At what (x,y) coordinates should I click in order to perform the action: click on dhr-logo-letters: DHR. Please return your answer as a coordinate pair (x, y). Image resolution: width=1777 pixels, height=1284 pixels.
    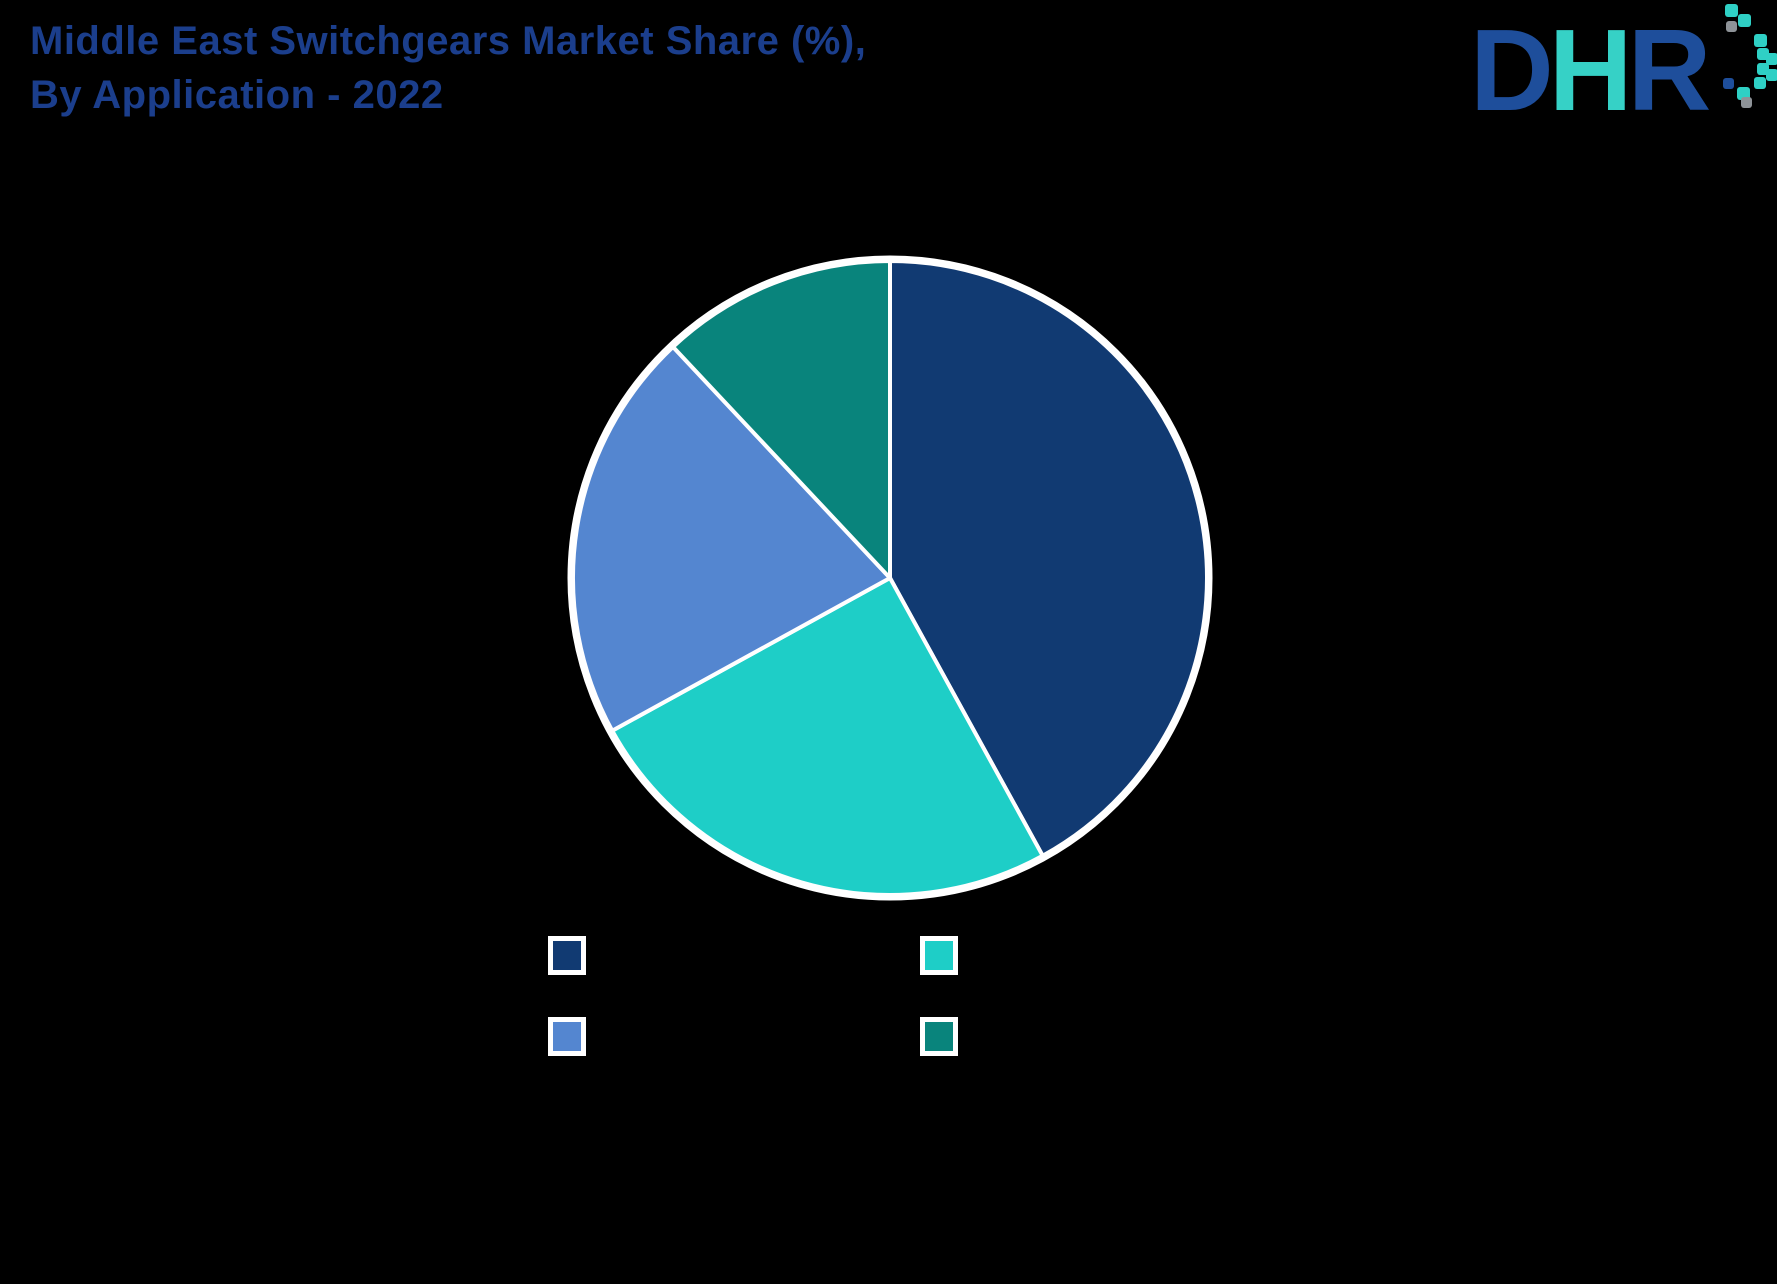
    Looking at the image, I should click on (1590, 70).